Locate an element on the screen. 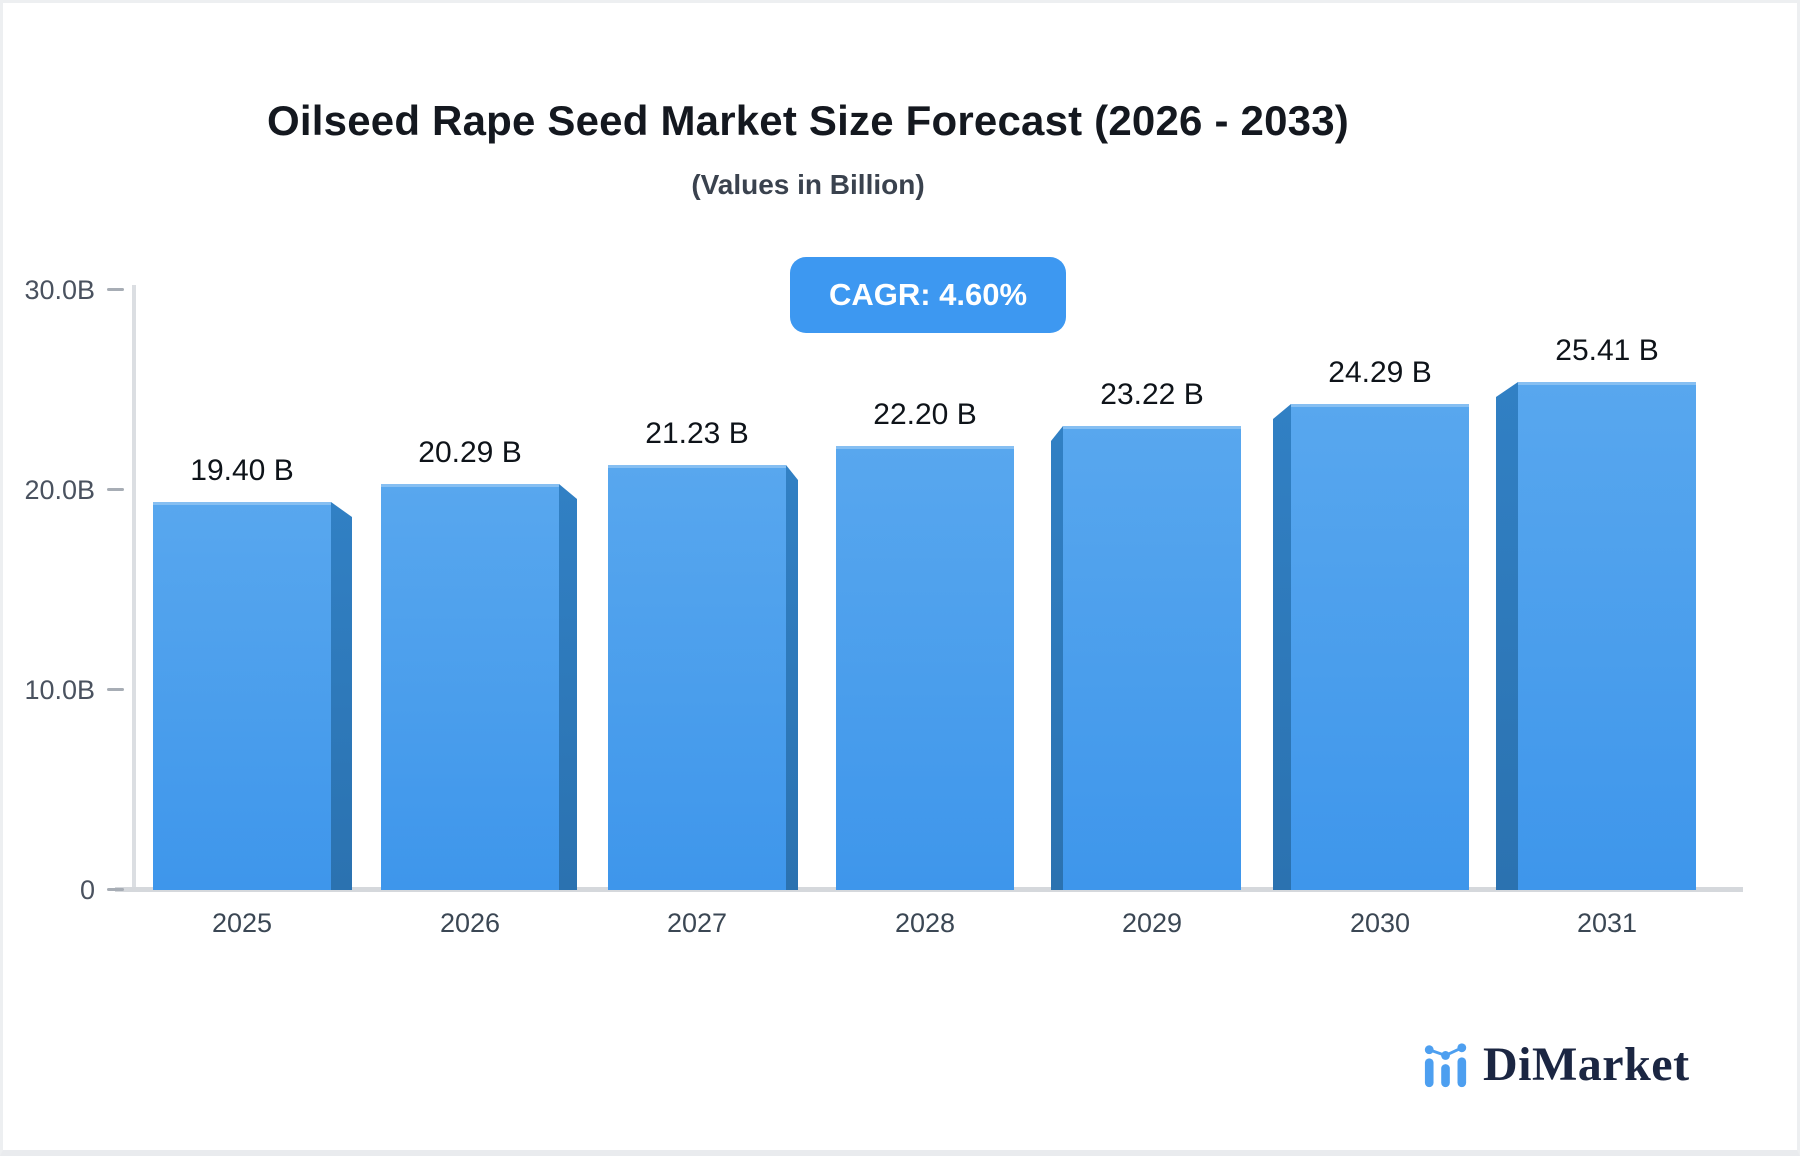 Image resolution: width=1800 pixels, height=1159 pixels. bar-value-label: 23.22 B is located at coordinates (1152, 394).